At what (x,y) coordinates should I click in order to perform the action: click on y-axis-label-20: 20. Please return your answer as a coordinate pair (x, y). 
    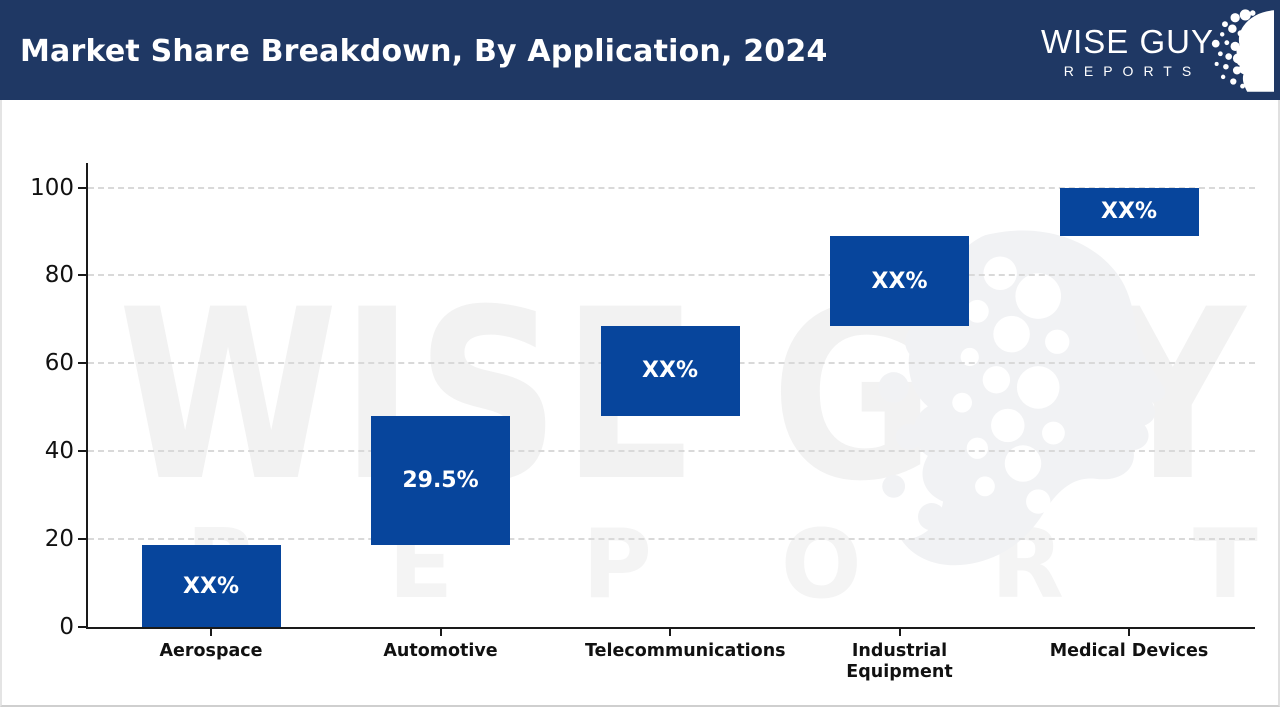
    Looking at the image, I should click on (59, 539).